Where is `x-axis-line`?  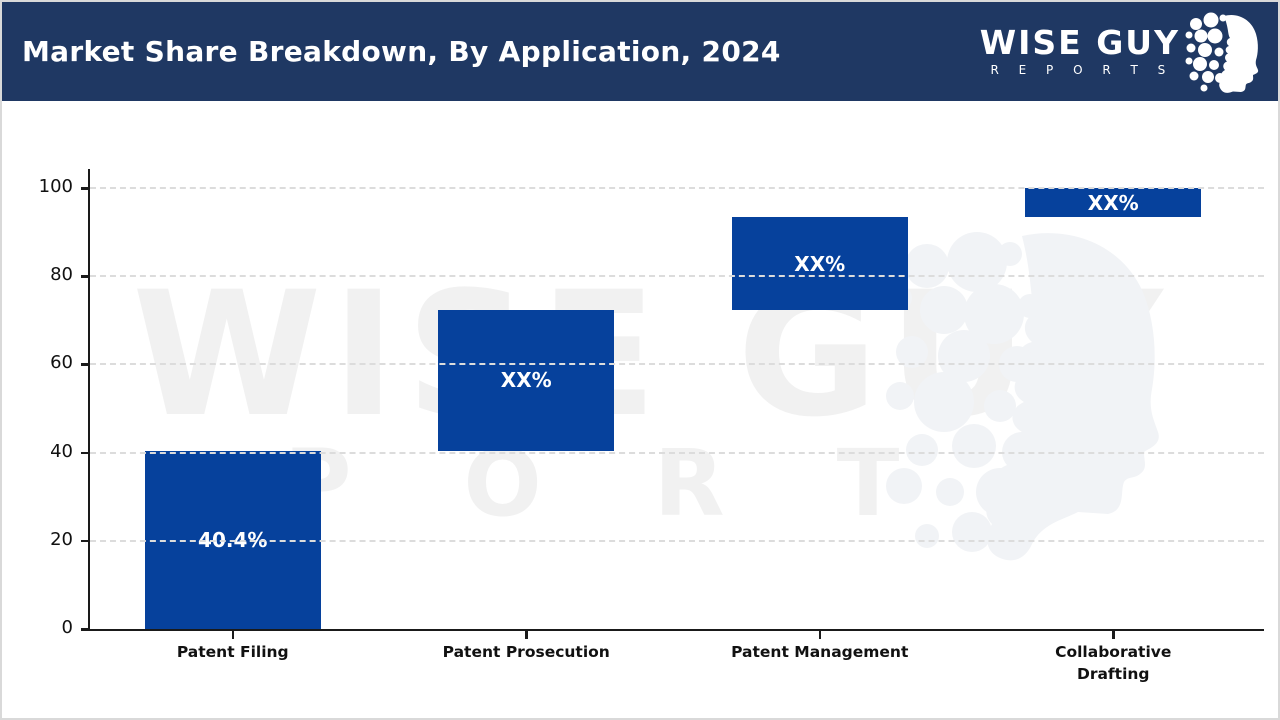
x-axis-line is located at coordinates (675, 629).